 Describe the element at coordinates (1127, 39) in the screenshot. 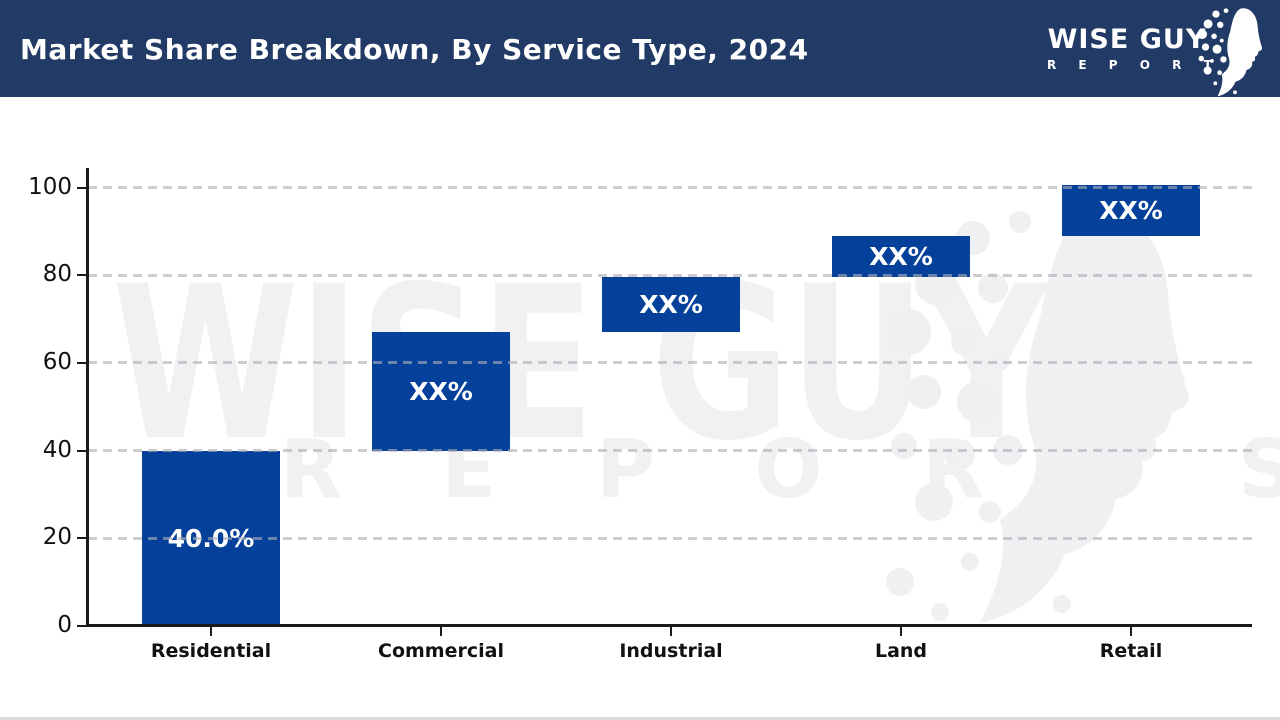

I see `logo-wiseguy-label: WISE GUY` at that location.